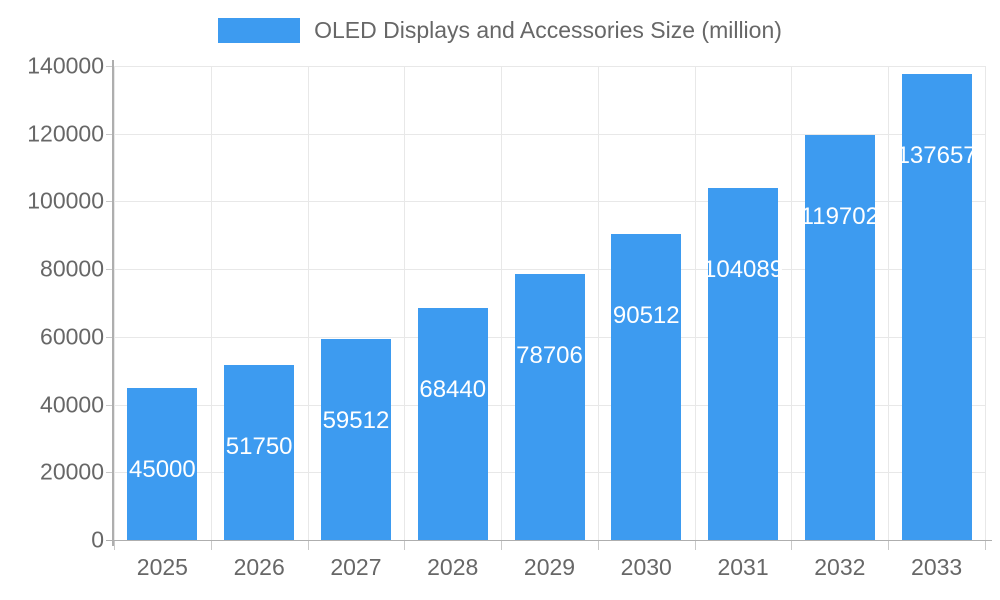 The image size is (1000, 600). Describe the element at coordinates (937, 567) in the screenshot. I see `x-axis-tick-label: 2033` at that location.